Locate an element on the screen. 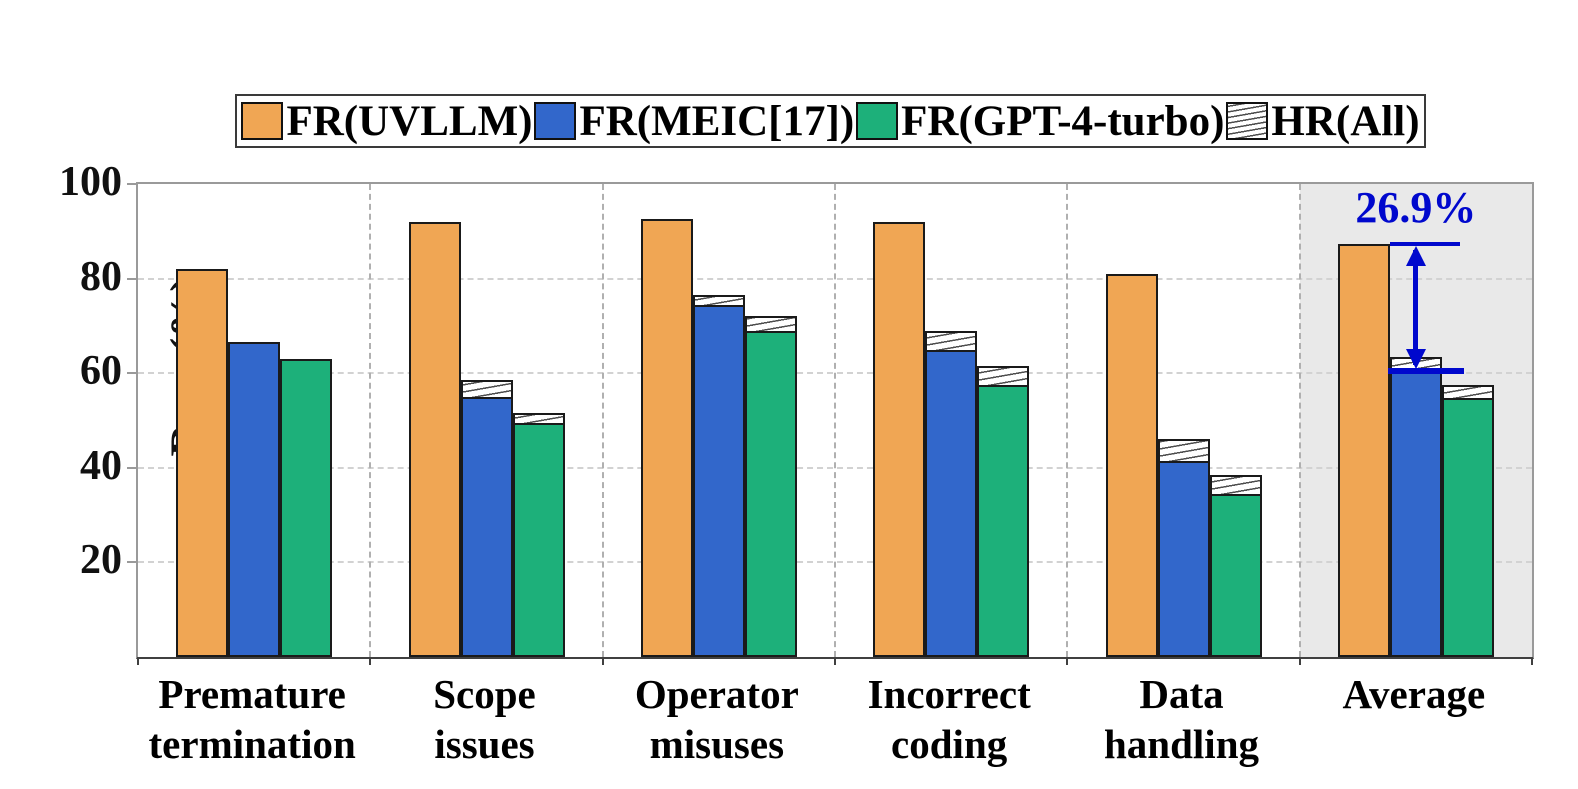 The width and height of the screenshot is (1578, 789). legend-item: HR(All) is located at coordinates (1323, 121).